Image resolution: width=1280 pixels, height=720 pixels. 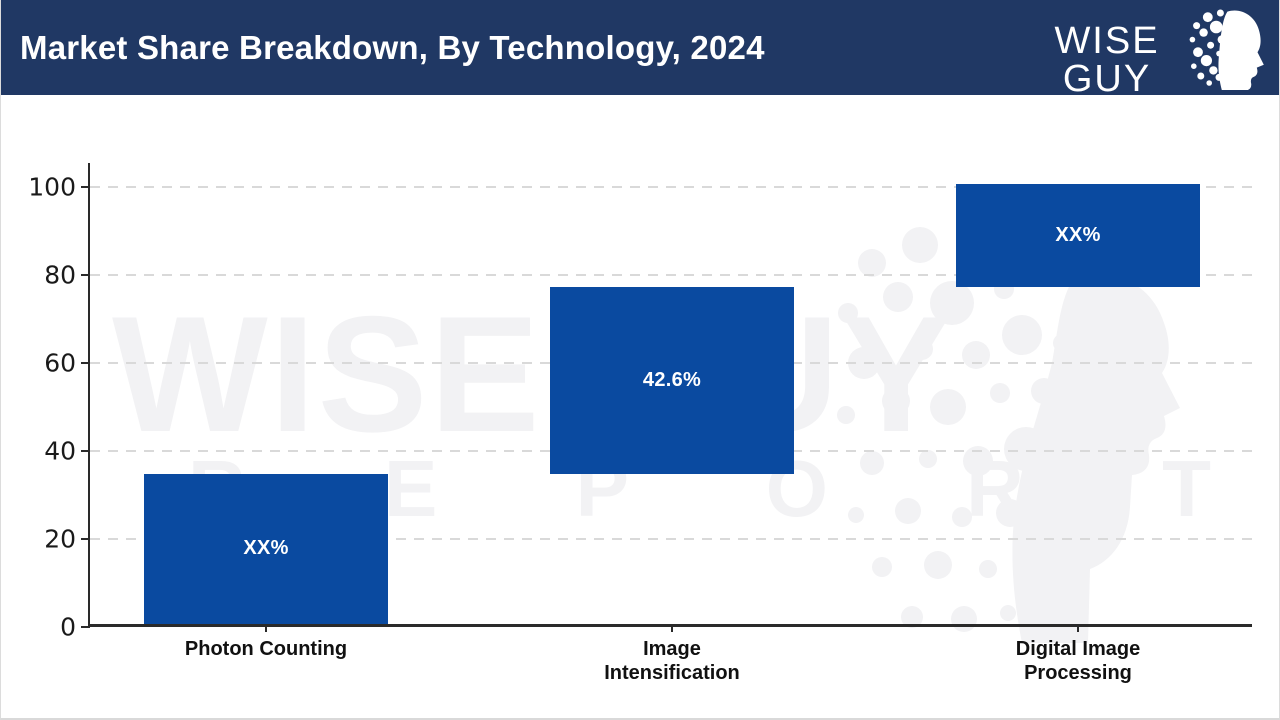 I want to click on x-category-label-3: Digital Image Processing, so click(x=1078, y=661).